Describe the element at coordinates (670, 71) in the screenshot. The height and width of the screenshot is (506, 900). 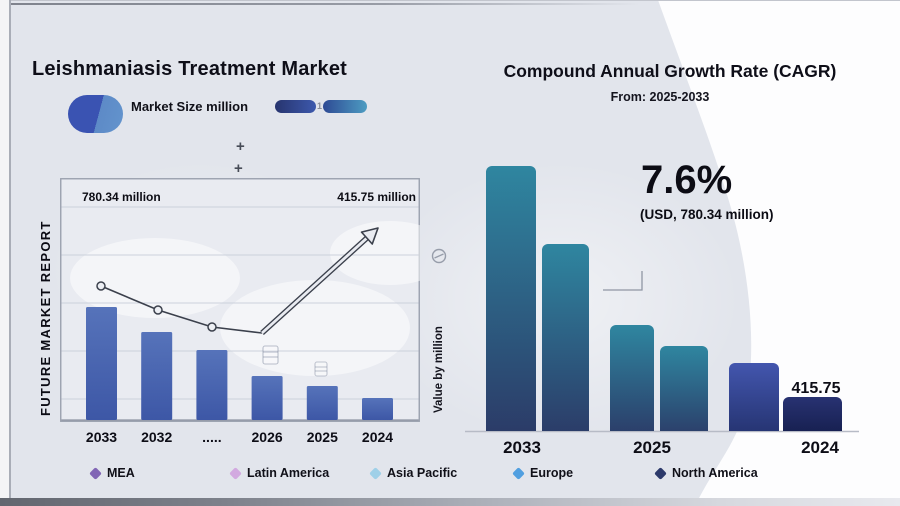
I see `cagr-title: Compound Annual Growth Rate (CAGR)` at that location.